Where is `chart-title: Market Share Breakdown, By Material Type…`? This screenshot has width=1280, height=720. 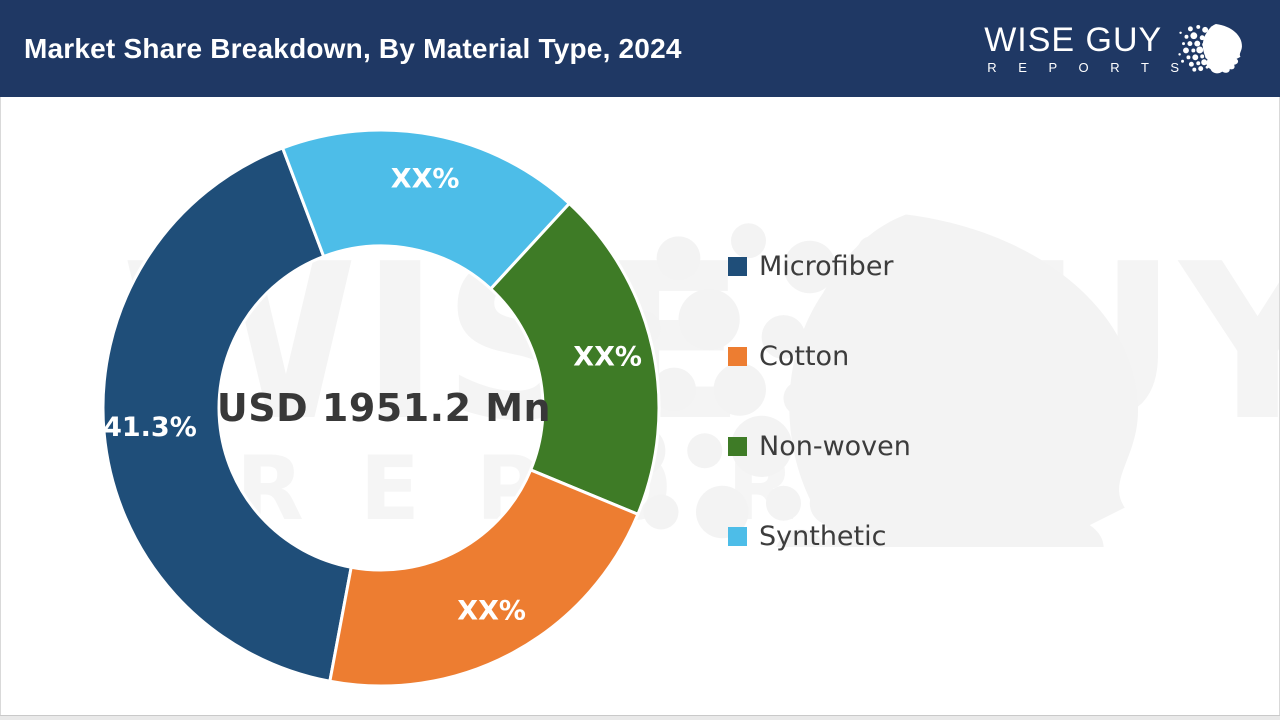
chart-title: Market Share Breakdown, By Material Type… is located at coordinates (353, 48).